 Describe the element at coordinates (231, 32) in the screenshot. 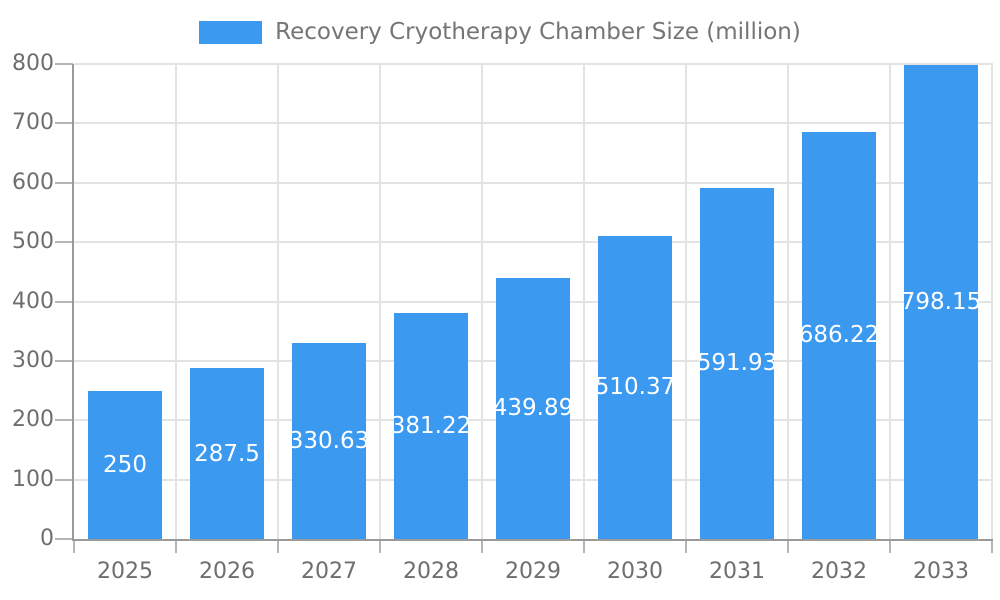

I see `legend-swatch-icon` at that location.